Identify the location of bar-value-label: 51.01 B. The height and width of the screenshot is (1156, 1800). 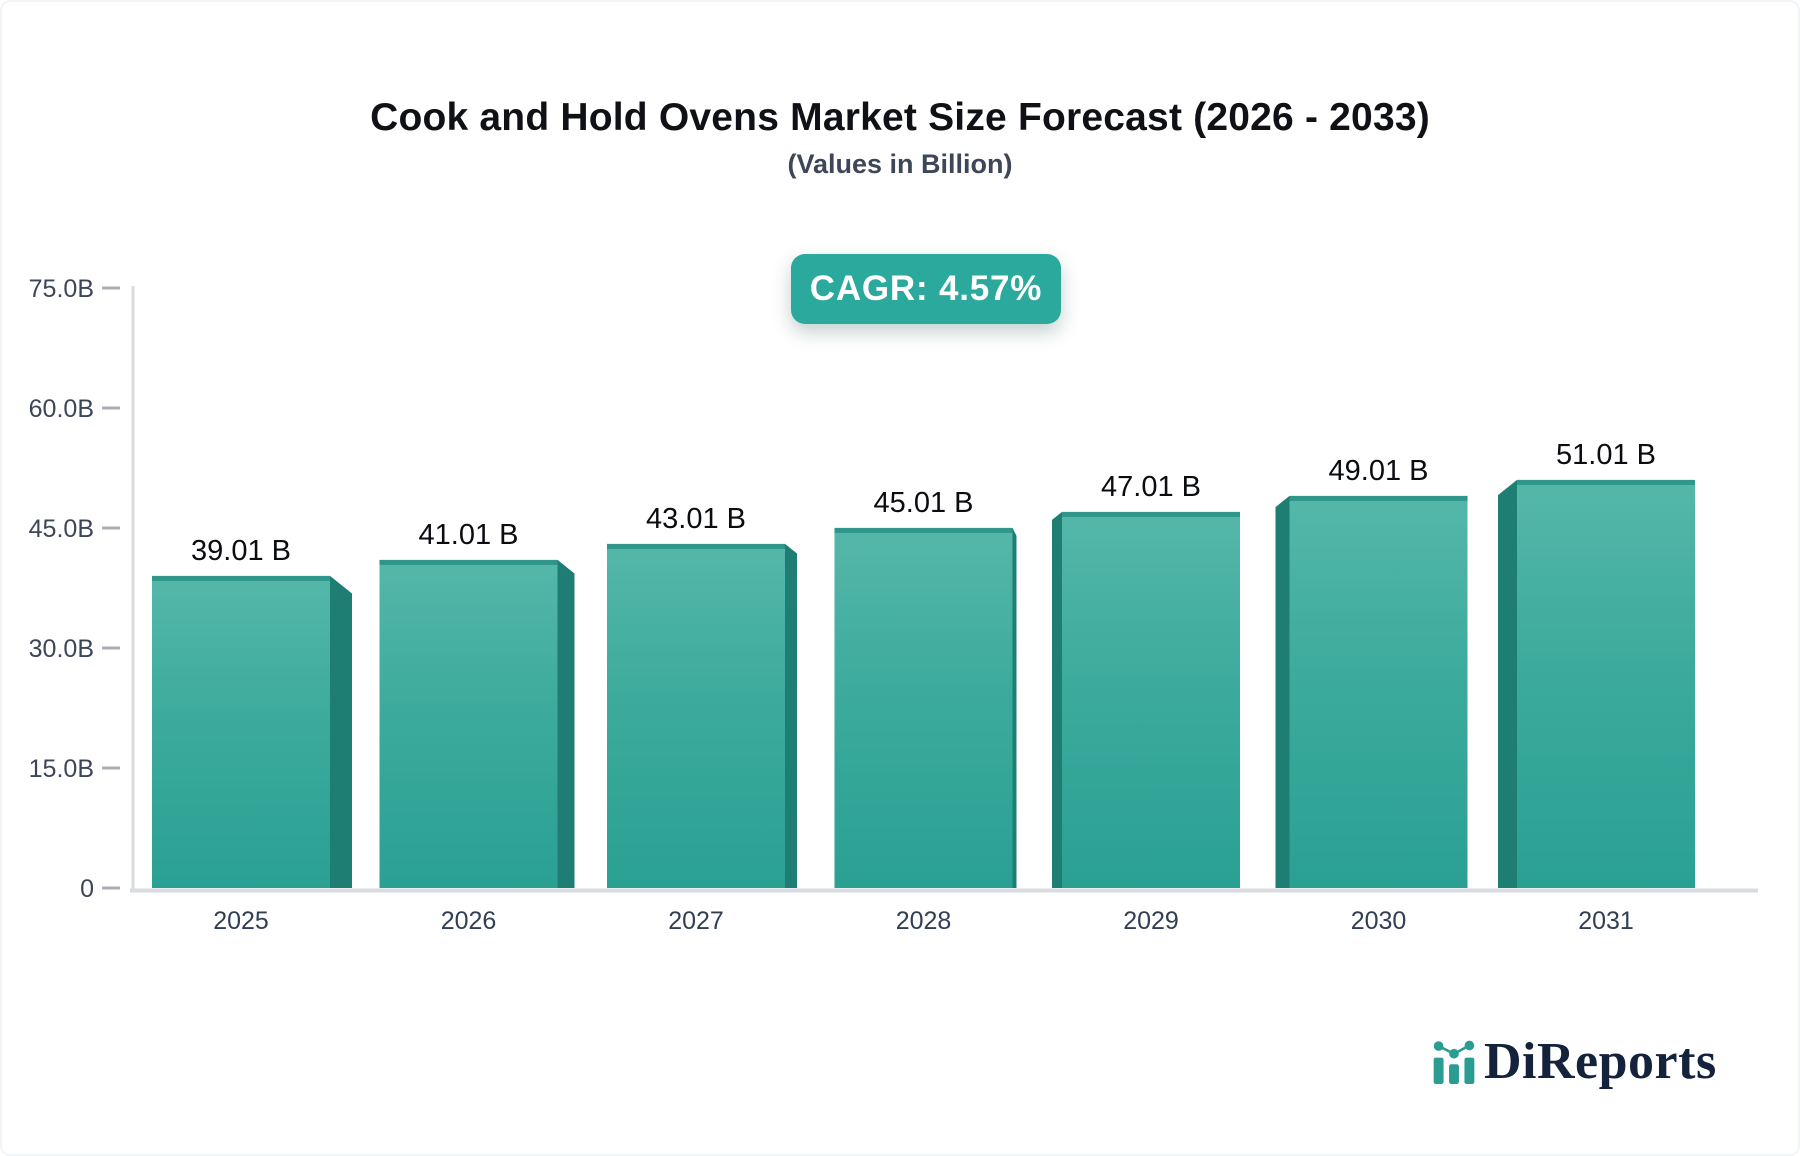
(1606, 455).